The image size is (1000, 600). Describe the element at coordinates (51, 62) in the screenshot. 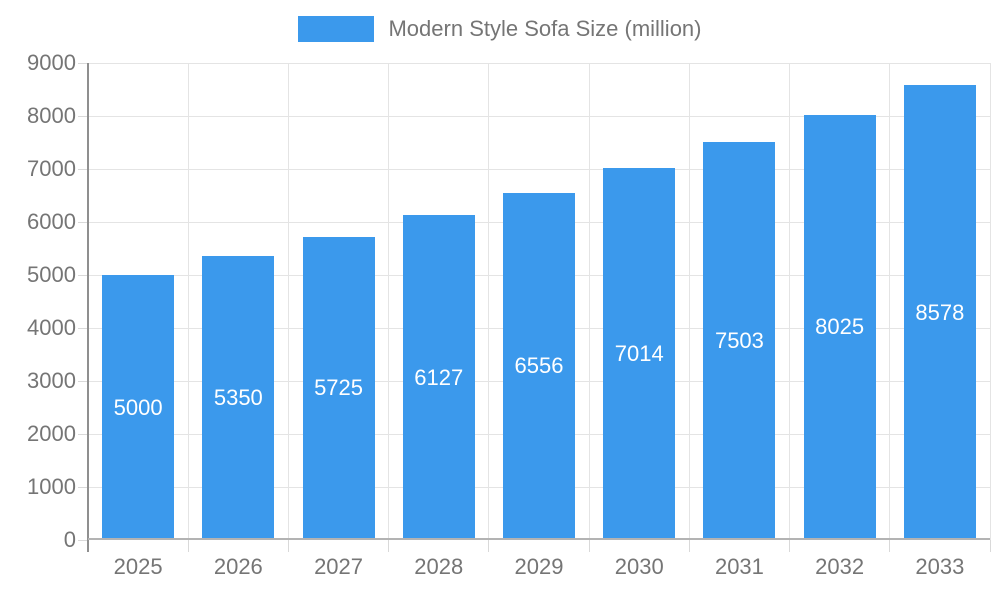

I see `y-axis-tick-label: 9000` at that location.